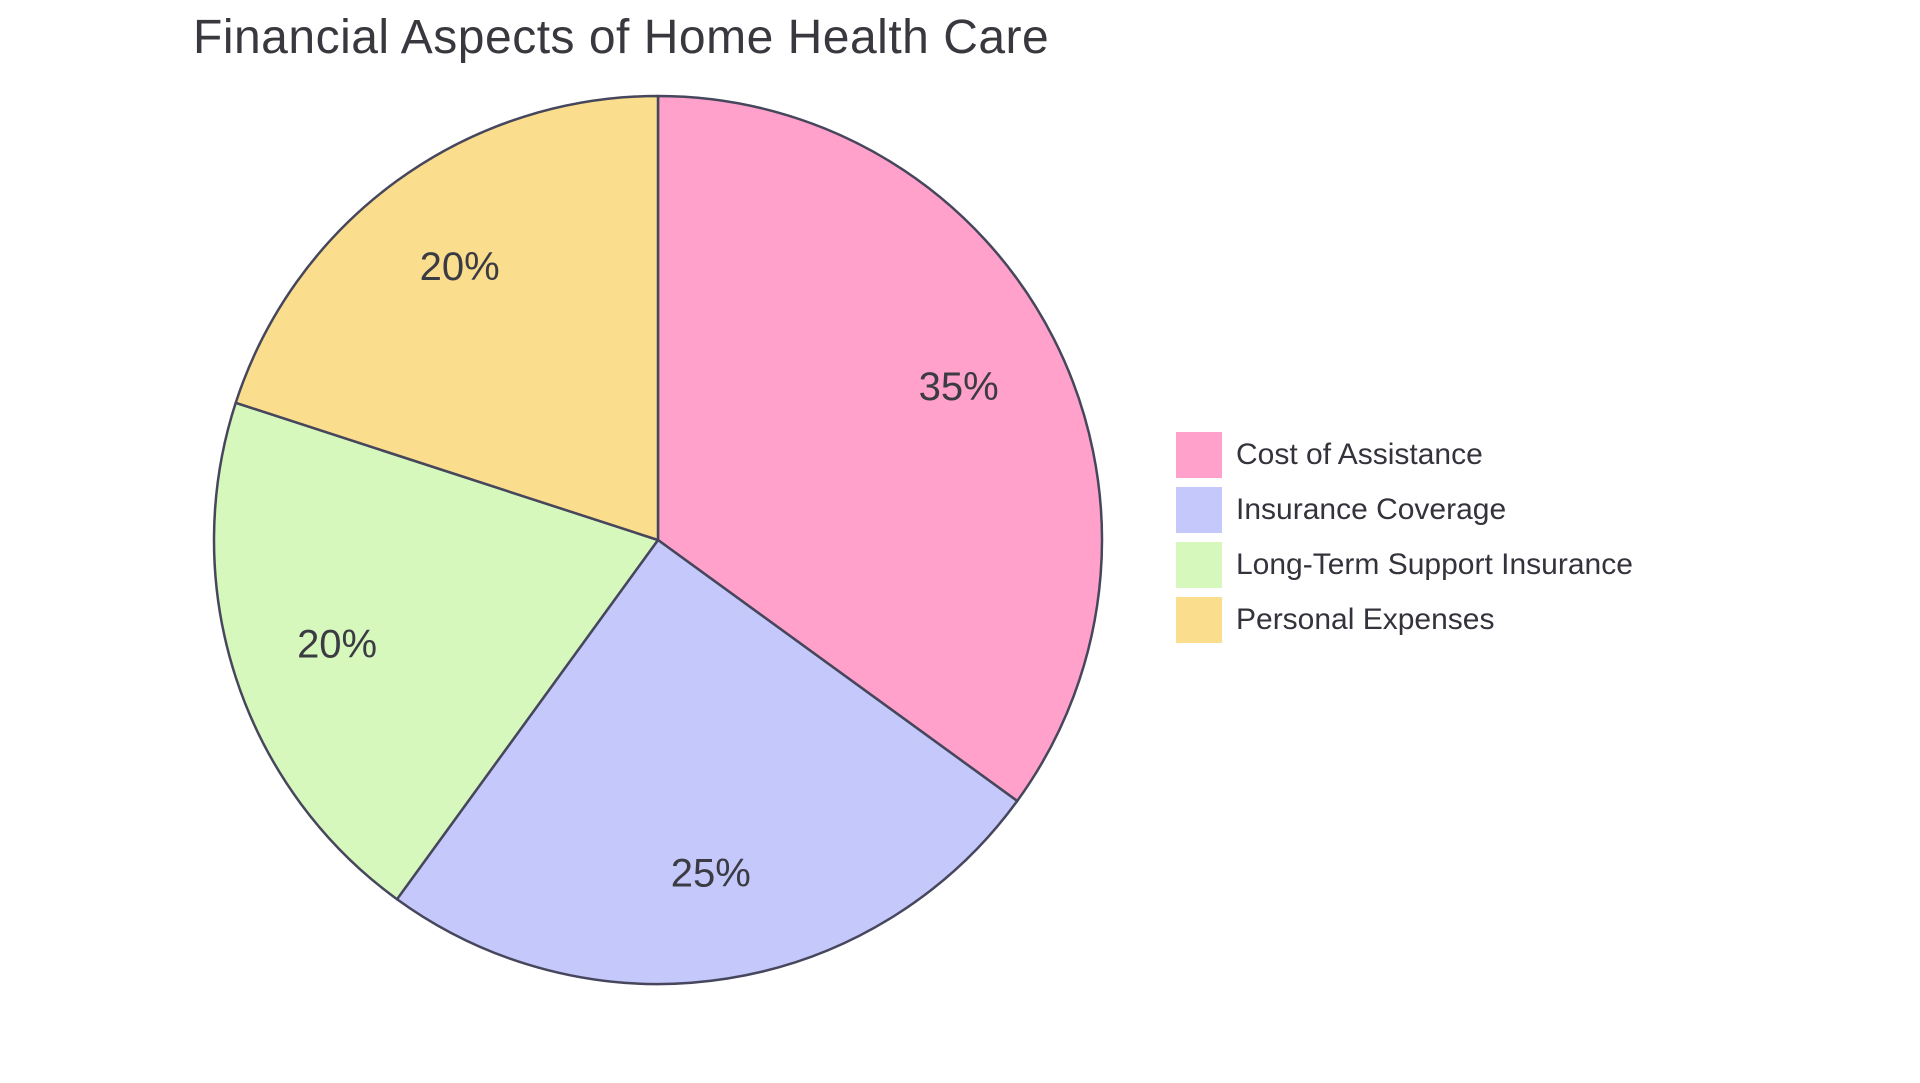 The width and height of the screenshot is (1920, 1083). What do you see at coordinates (621, 37) in the screenshot?
I see `chart-title: Financial Aspects of Home Health Care` at bounding box center [621, 37].